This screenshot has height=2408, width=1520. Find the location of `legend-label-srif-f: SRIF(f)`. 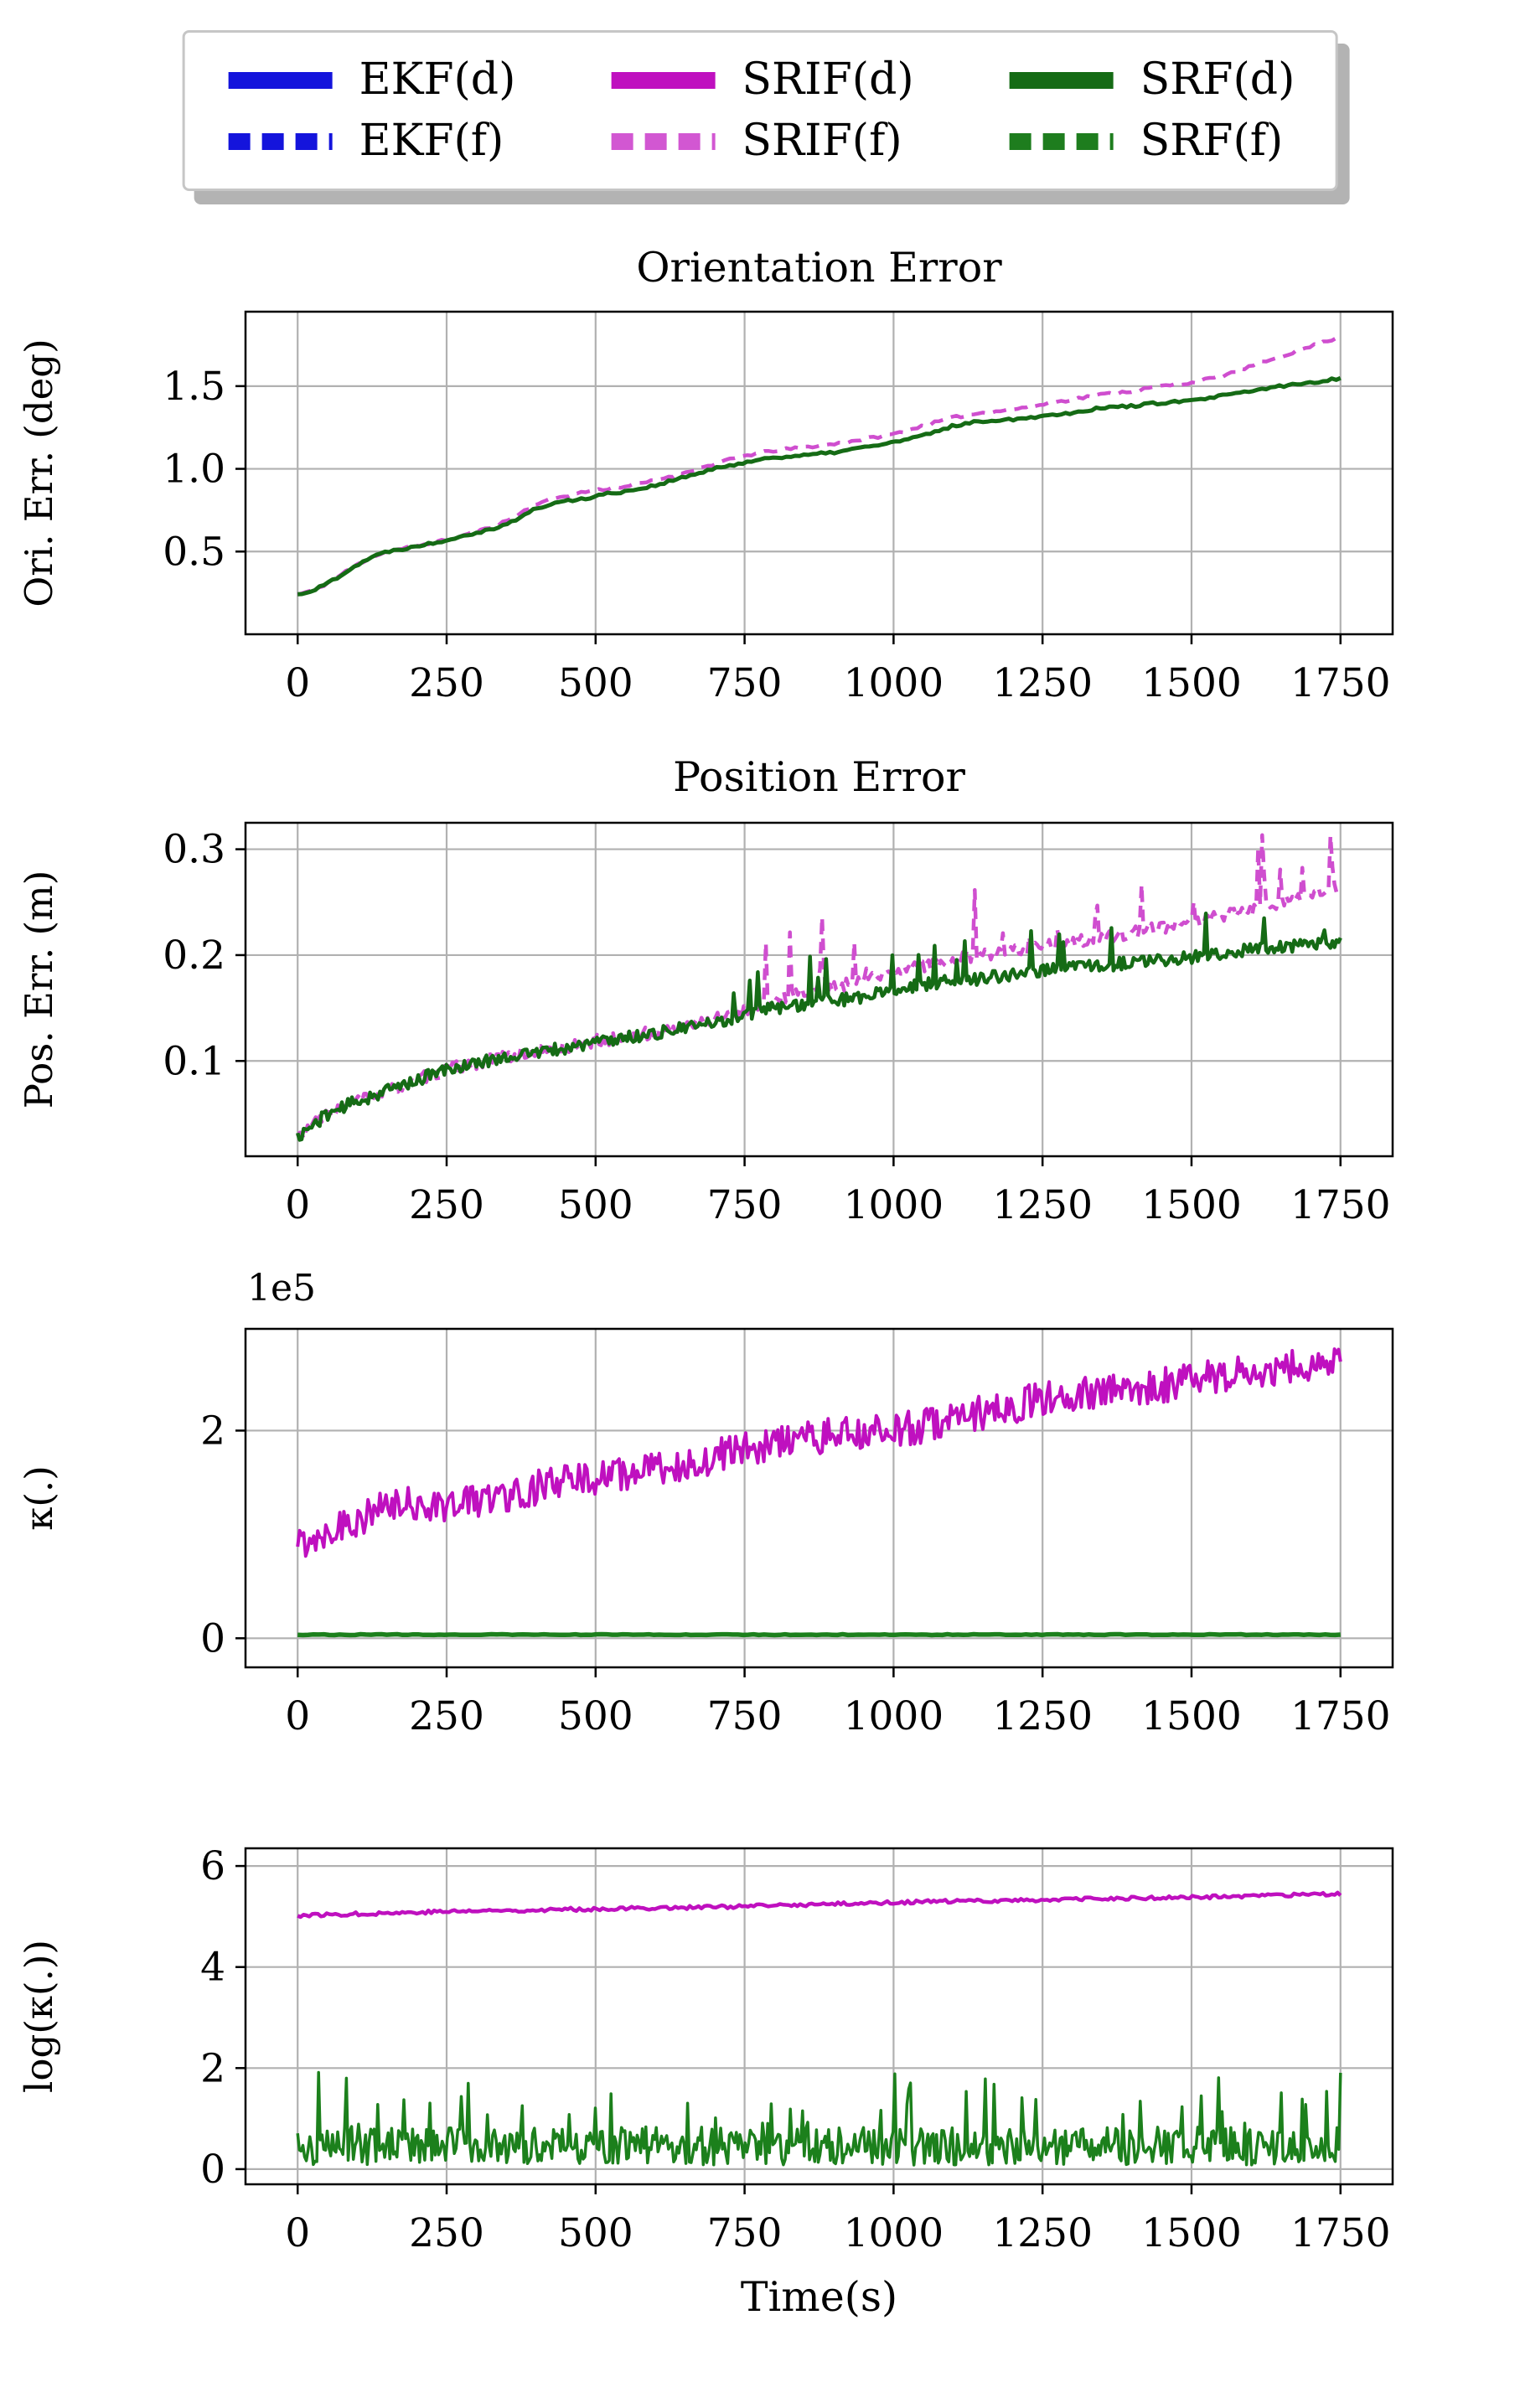

legend-label-srif-f: SRIF(f) is located at coordinates (822, 141).